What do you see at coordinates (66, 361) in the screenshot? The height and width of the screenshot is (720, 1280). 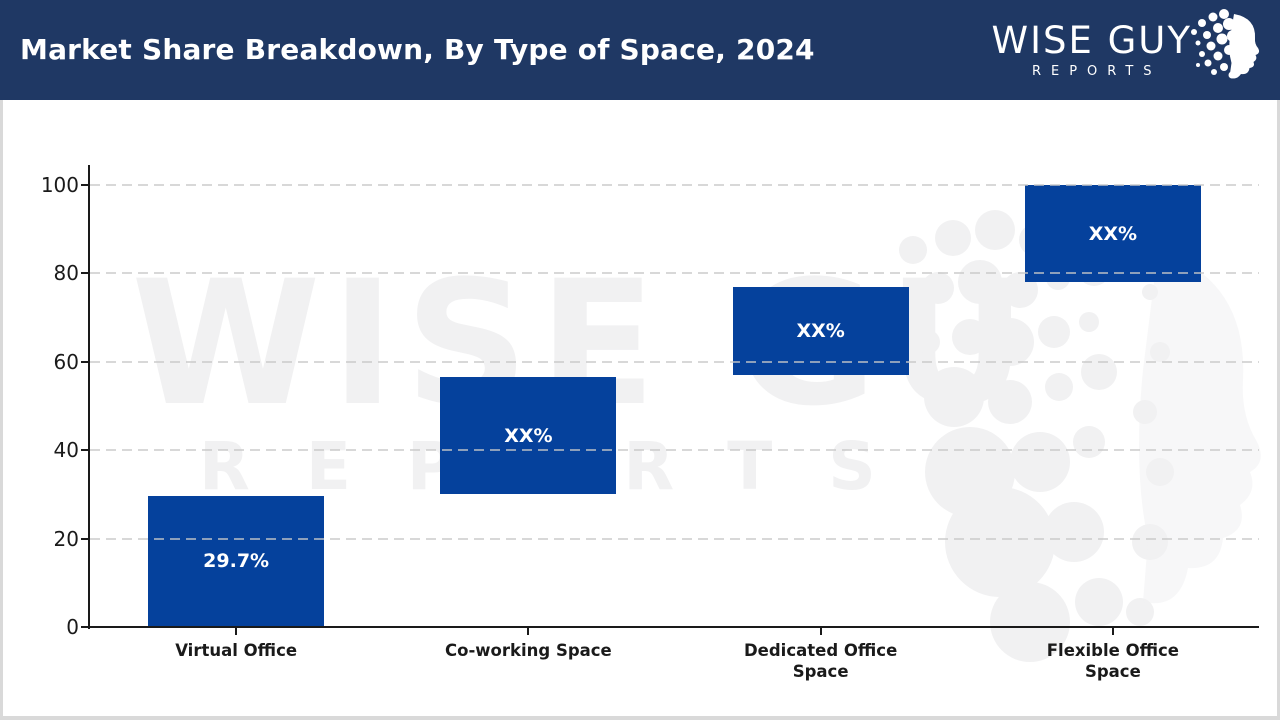 I see `y-axis-tick-label: 60` at bounding box center [66, 361].